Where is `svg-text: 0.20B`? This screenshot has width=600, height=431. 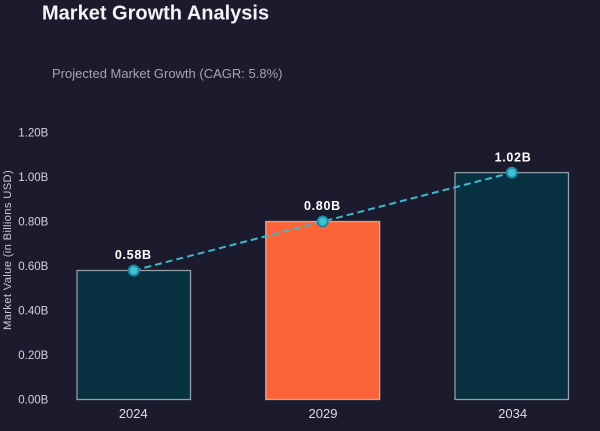
svg-text: 0.20B is located at coordinates (33, 356).